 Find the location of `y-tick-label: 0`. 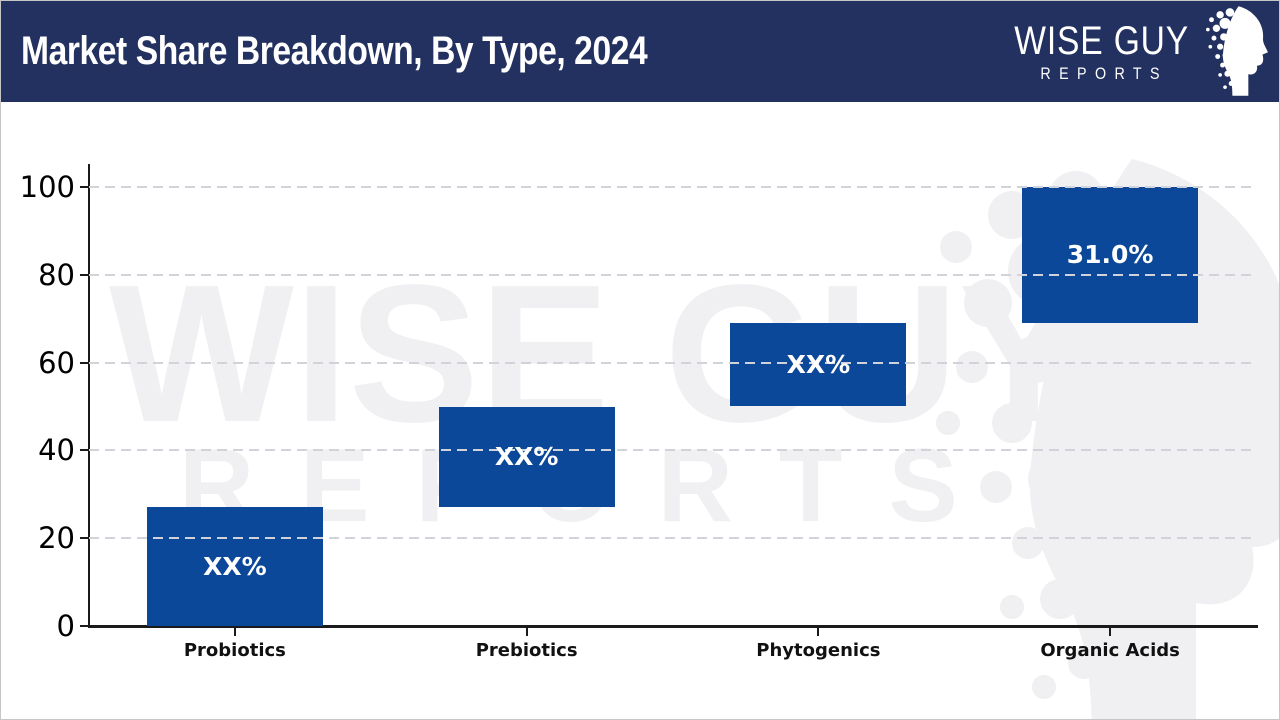

y-tick-label: 0 is located at coordinates (65, 626).